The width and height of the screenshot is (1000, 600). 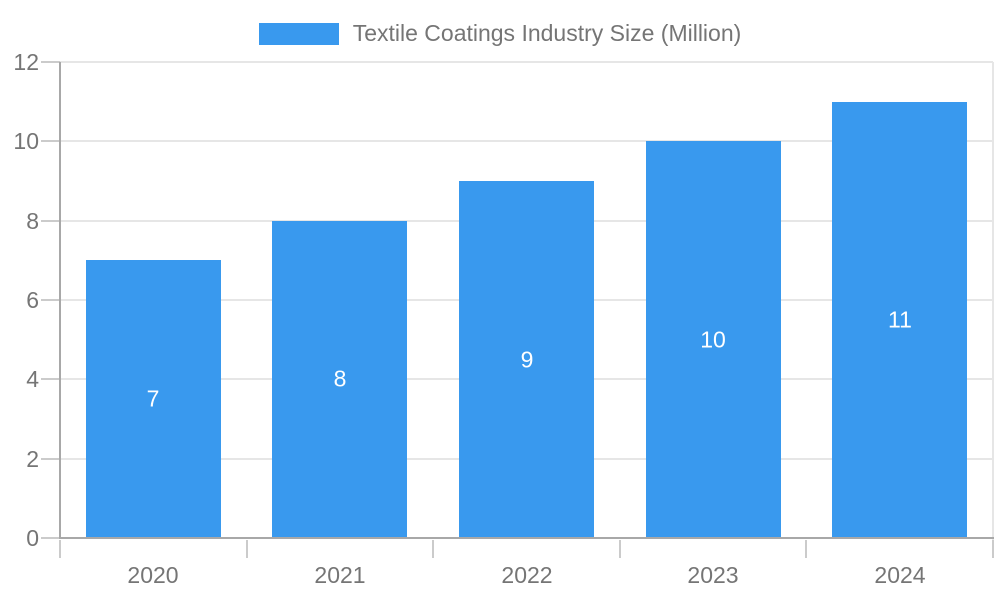 I want to click on x-axis-label: 2021, so click(x=340, y=575).